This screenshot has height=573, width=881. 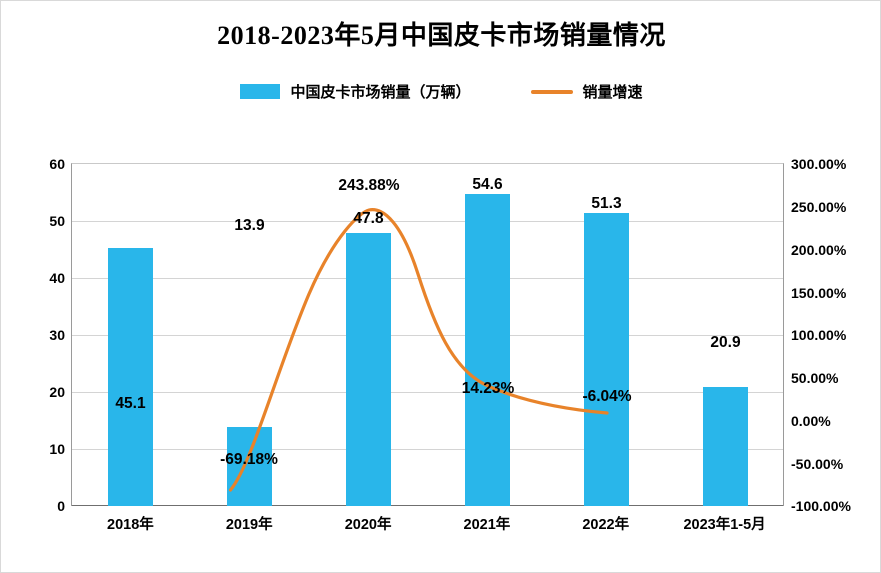 I want to click on chart-legend: 中国皮卡市场销量（万辆） 销量增速, so click(x=441, y=91).